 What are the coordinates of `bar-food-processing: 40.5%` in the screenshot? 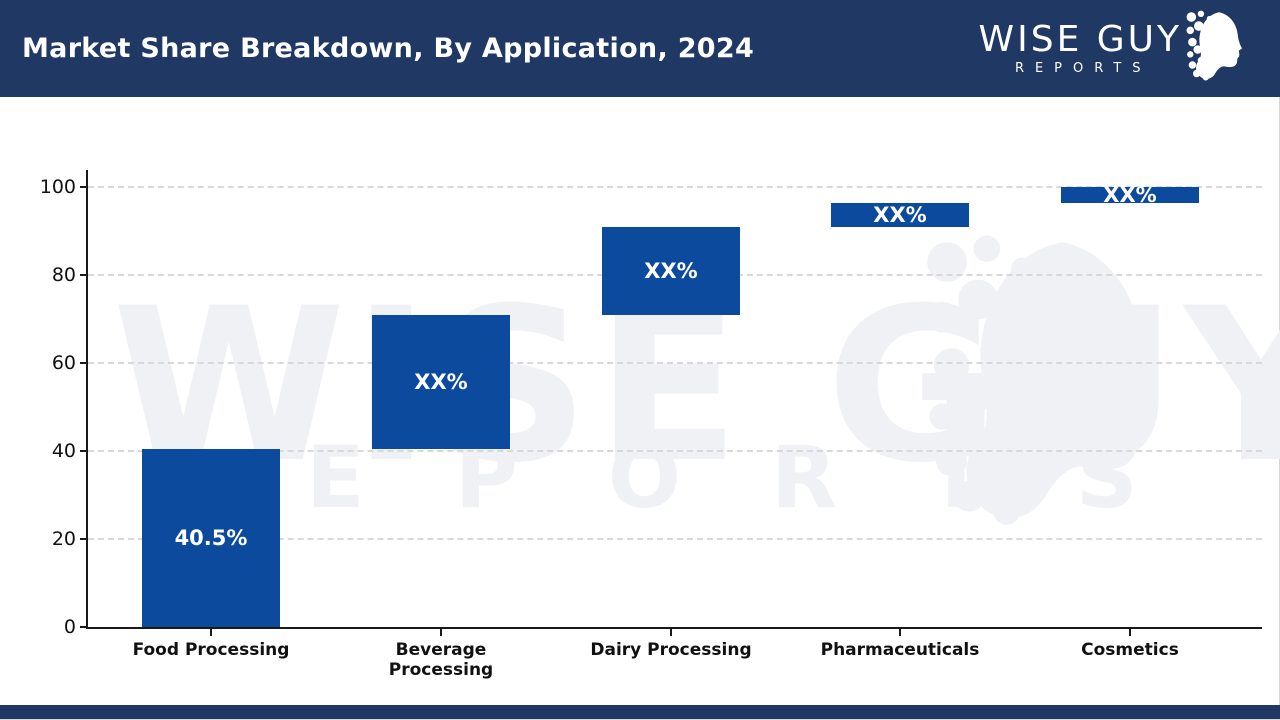 It's located at (211, 537).